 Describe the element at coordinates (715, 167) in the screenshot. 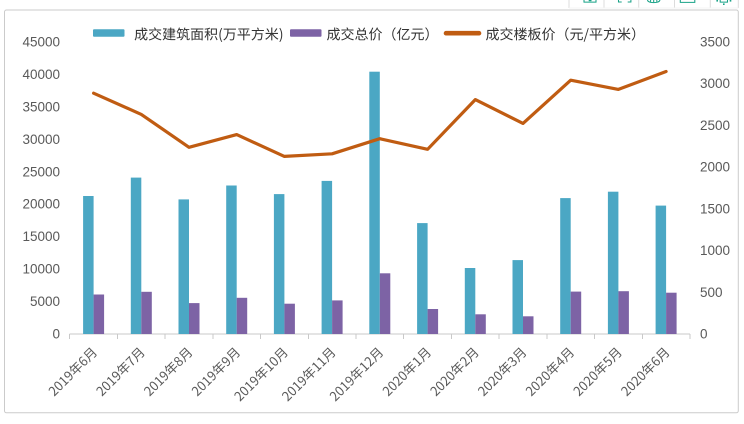

I see `svg-text: 2000` at that location.